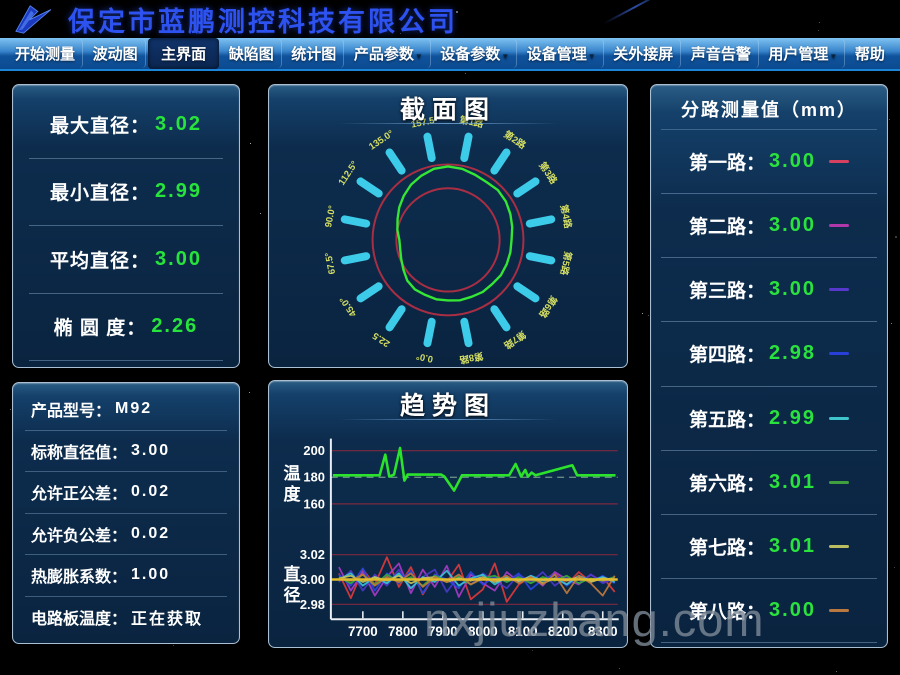  Describe the element at coordinates (312, 554) in the screenshot. I see `svg-text: 3.02` at that location.